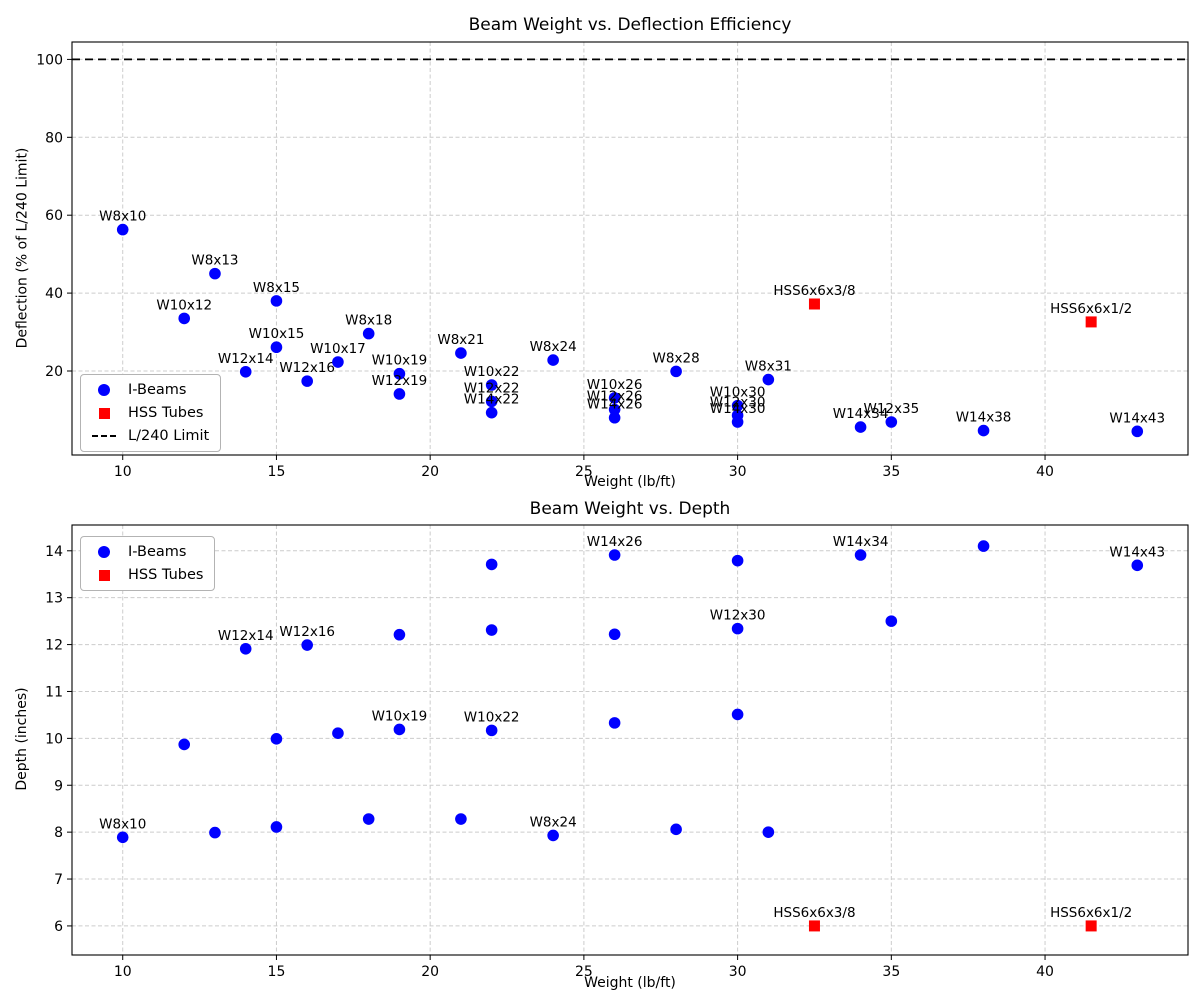  I want to click on depth-x-axis-label: Weight (lb/ft), so click(630, 983).